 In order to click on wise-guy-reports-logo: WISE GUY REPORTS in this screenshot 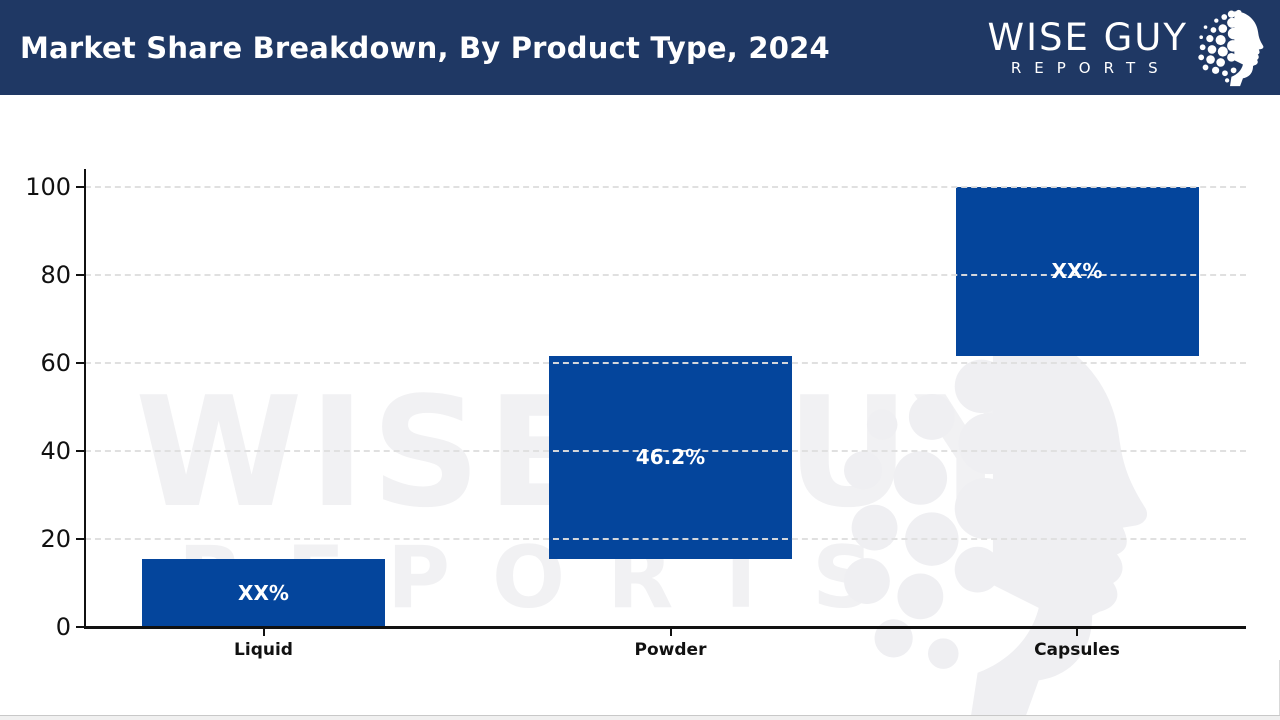, I will do `click(1134, 48)`.